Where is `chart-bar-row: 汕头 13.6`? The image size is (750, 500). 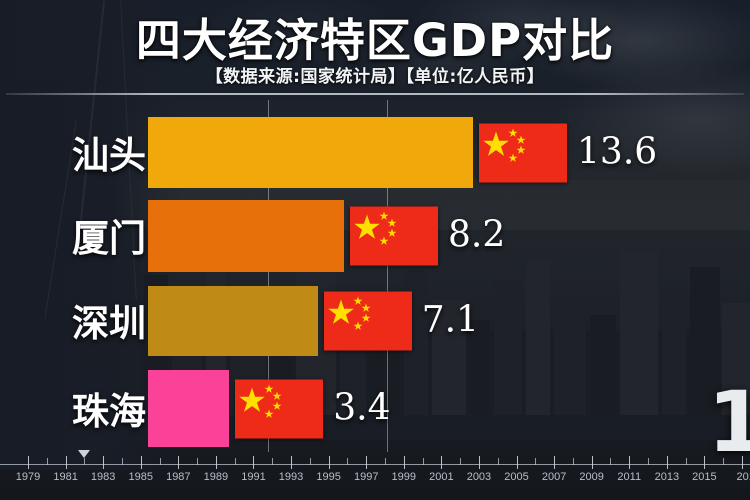 chart-bar-row: 汕头 13.6 is located at coordinates (375, 152).